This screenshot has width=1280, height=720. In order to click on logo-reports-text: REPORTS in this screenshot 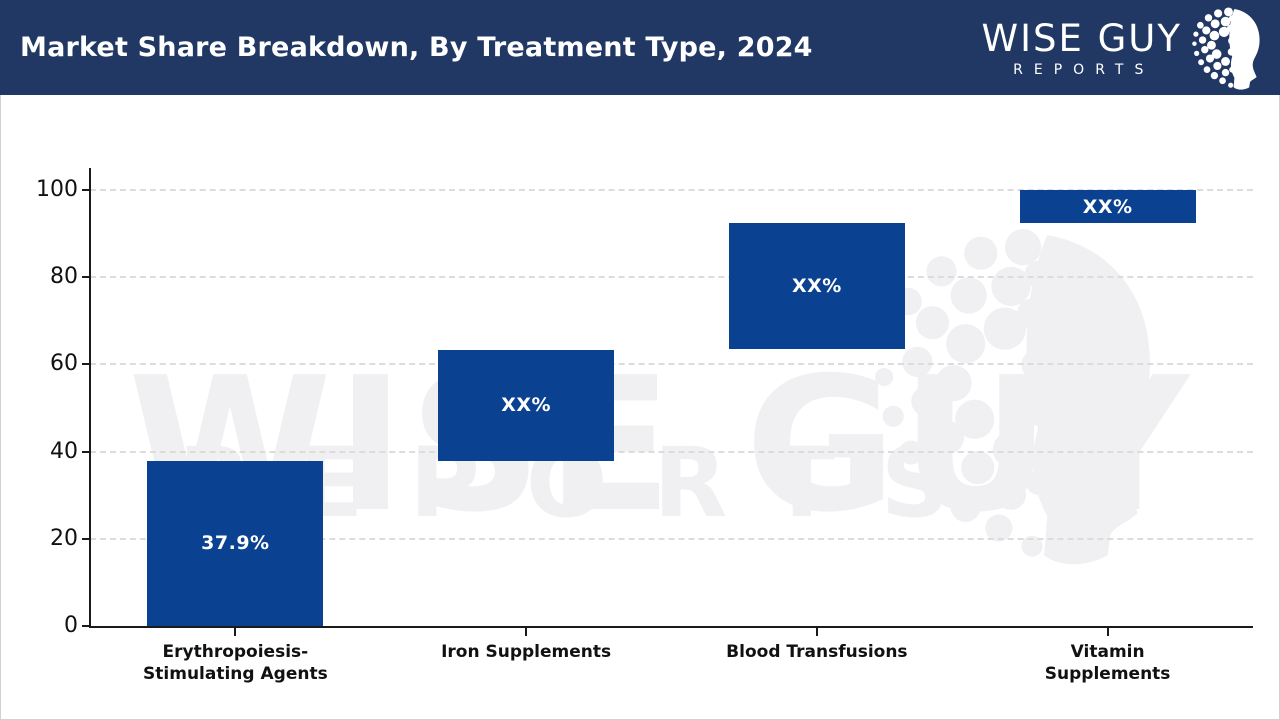, I will do `click(1084, 70)`.